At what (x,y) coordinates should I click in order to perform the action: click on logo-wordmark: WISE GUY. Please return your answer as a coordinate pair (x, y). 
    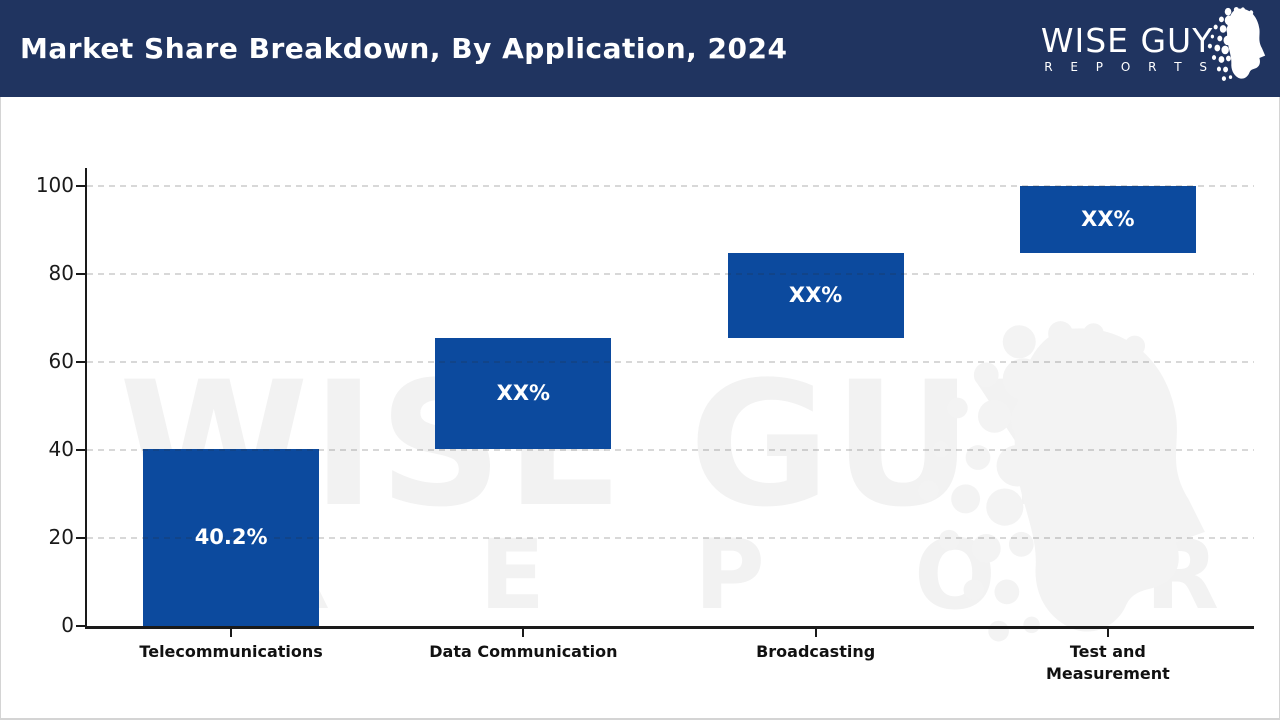
    Looking at the image, I should click on (1127, 40).